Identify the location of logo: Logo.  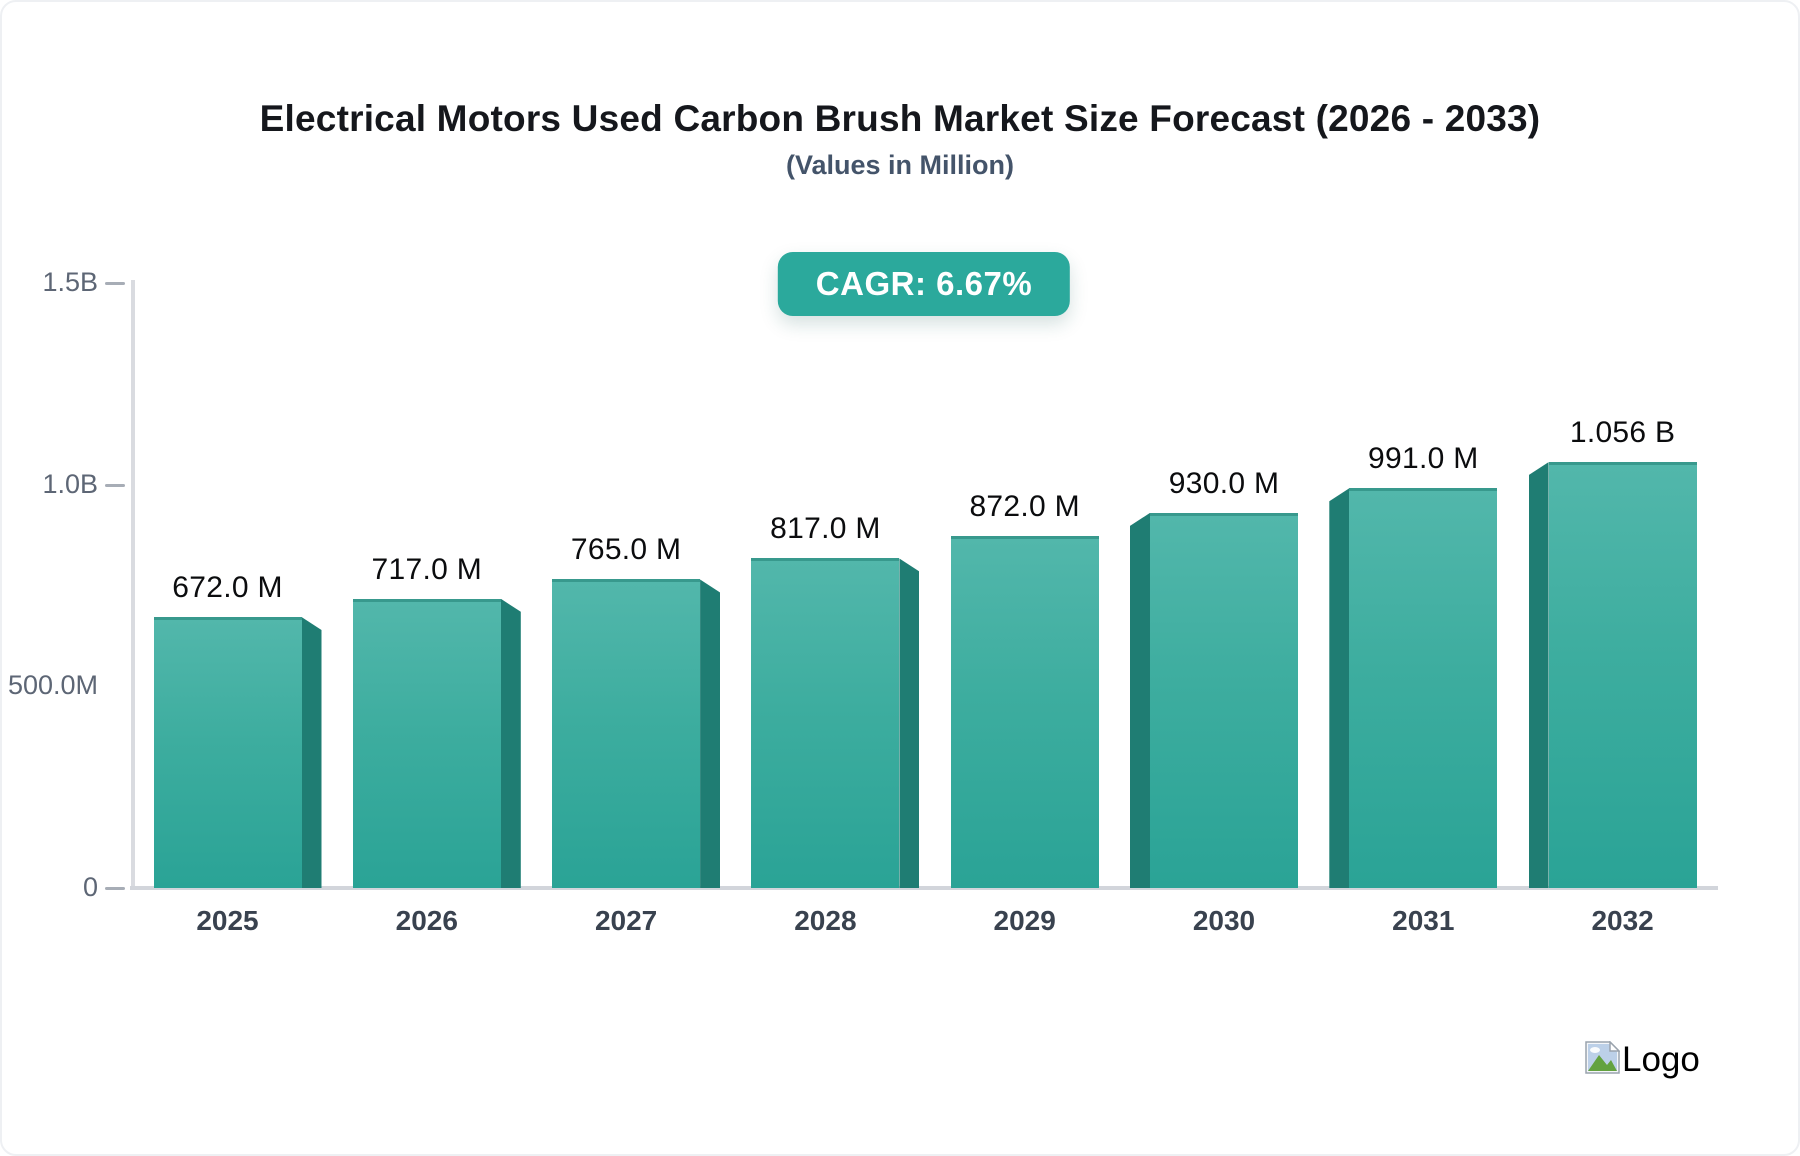
(1642, 1059).